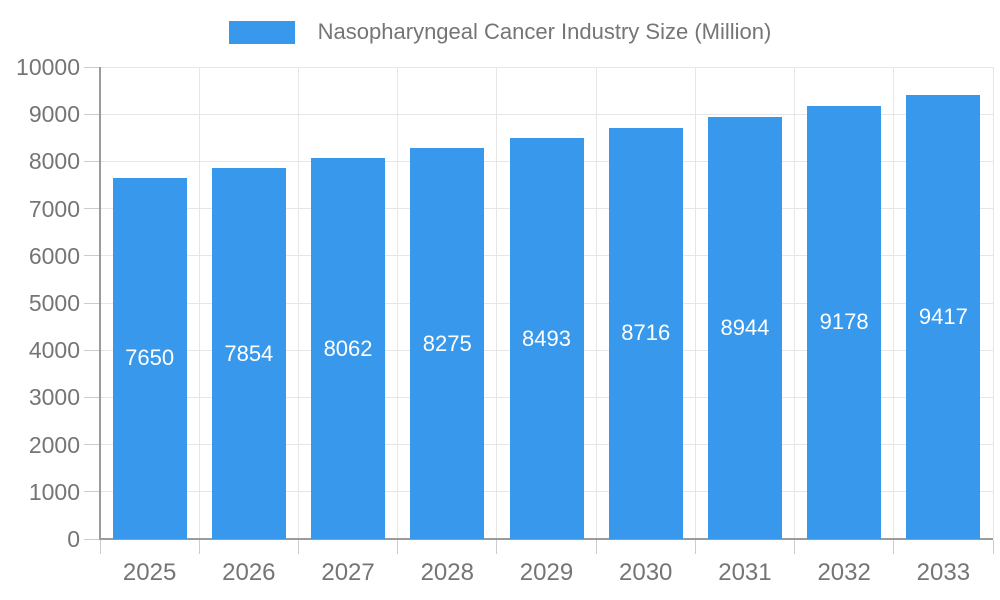 The image size is (1000, 600). I want to click on bar-value-label: 9178, so click(844, 322).